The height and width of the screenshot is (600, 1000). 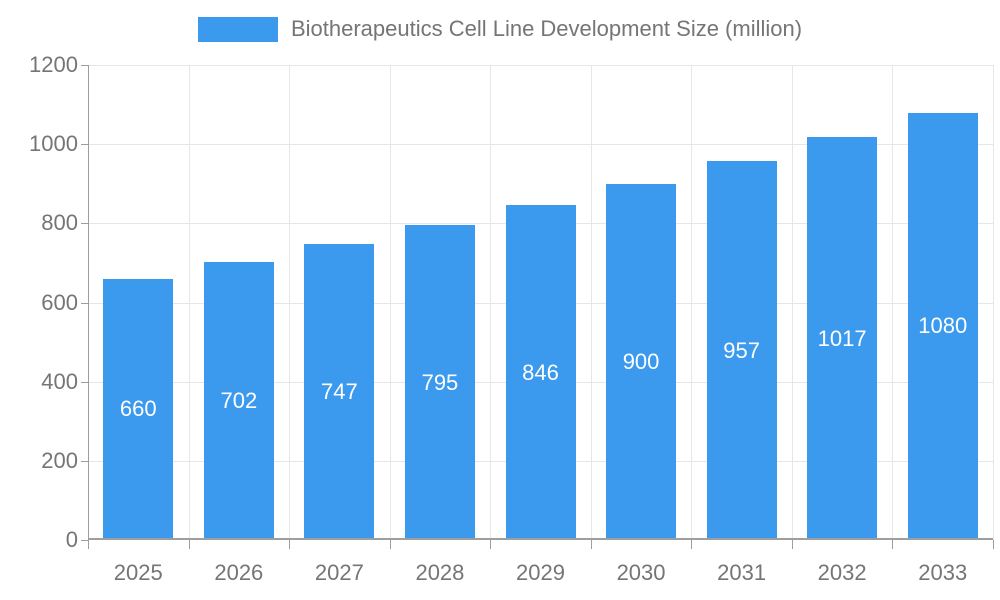 What do you see at coordinates (440, 572) in the screenshot?
I see `x-axis-label: 2028` at bounding box center [440, 572].